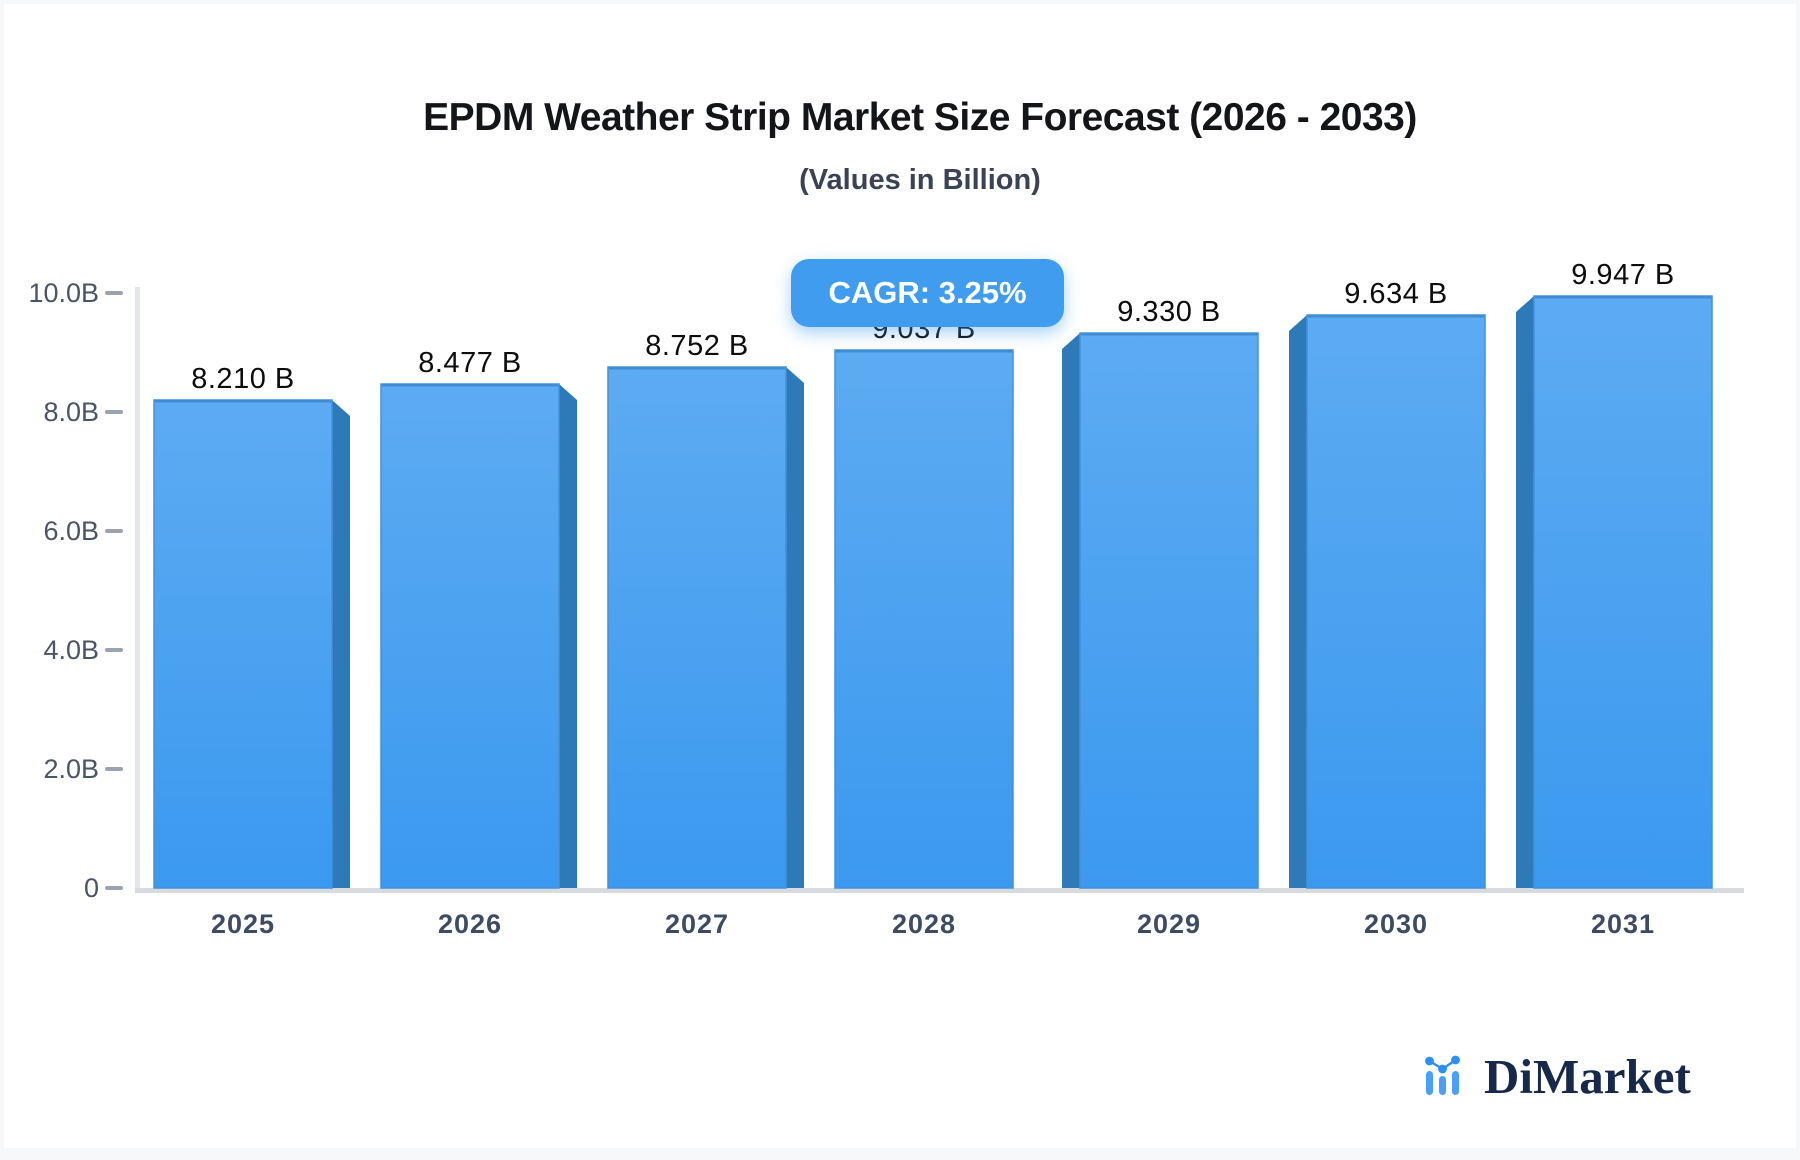 The width and height of the screenshot is (1800, 1160). Describe the element at coordinates (1587, 1076) in the screenshot. I see `logo-text: DiMarket` at that location.